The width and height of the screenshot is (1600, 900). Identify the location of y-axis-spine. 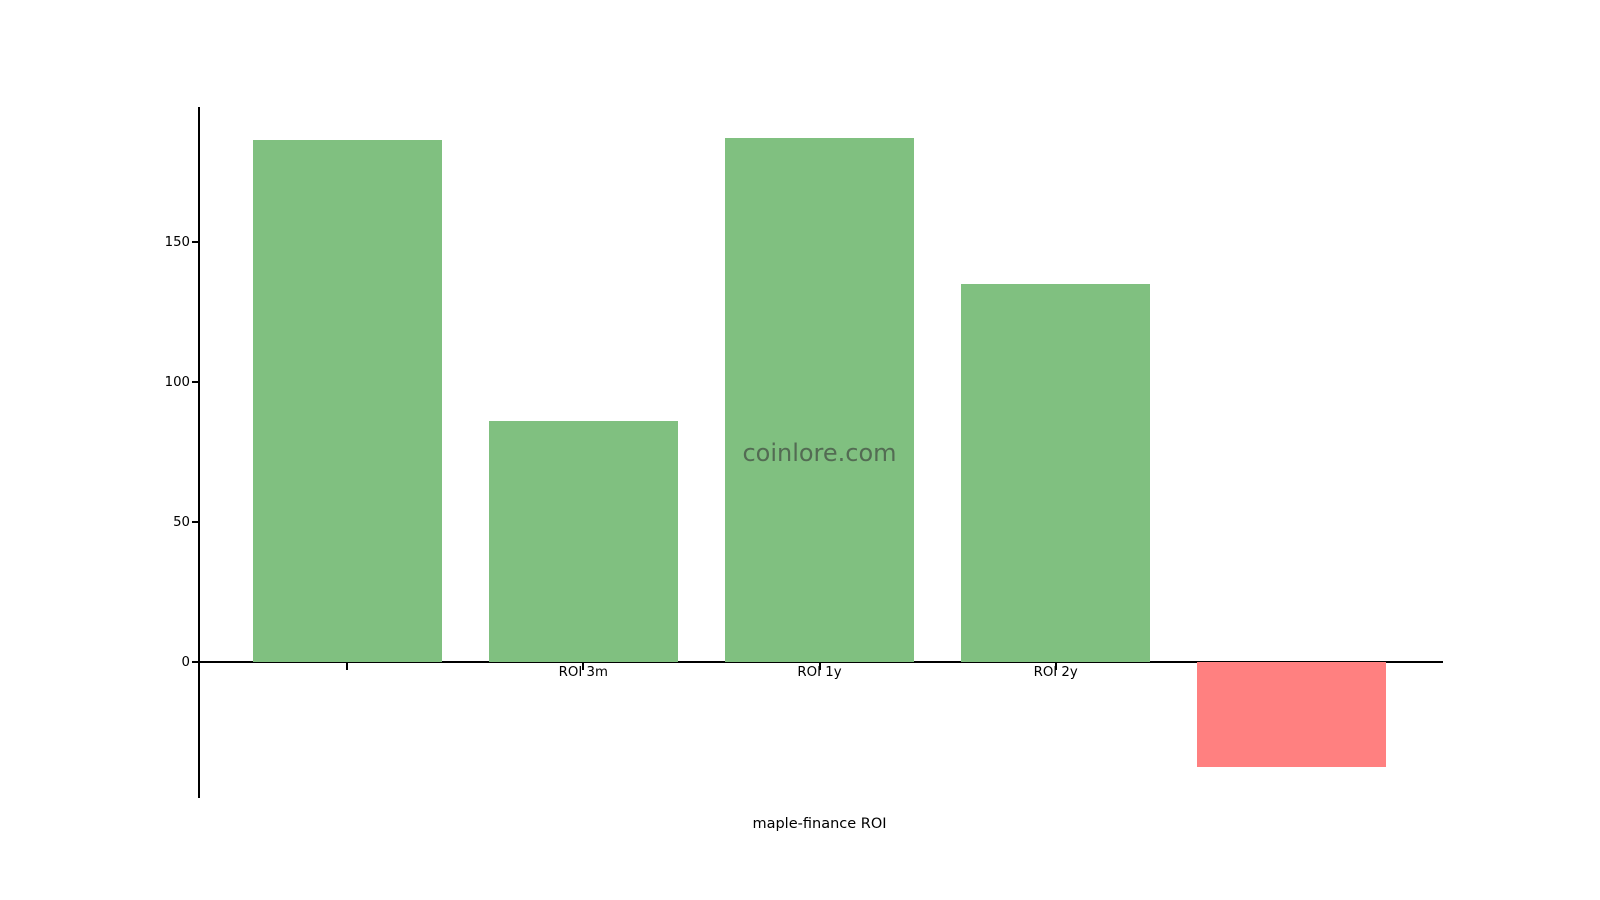
(199, 452).